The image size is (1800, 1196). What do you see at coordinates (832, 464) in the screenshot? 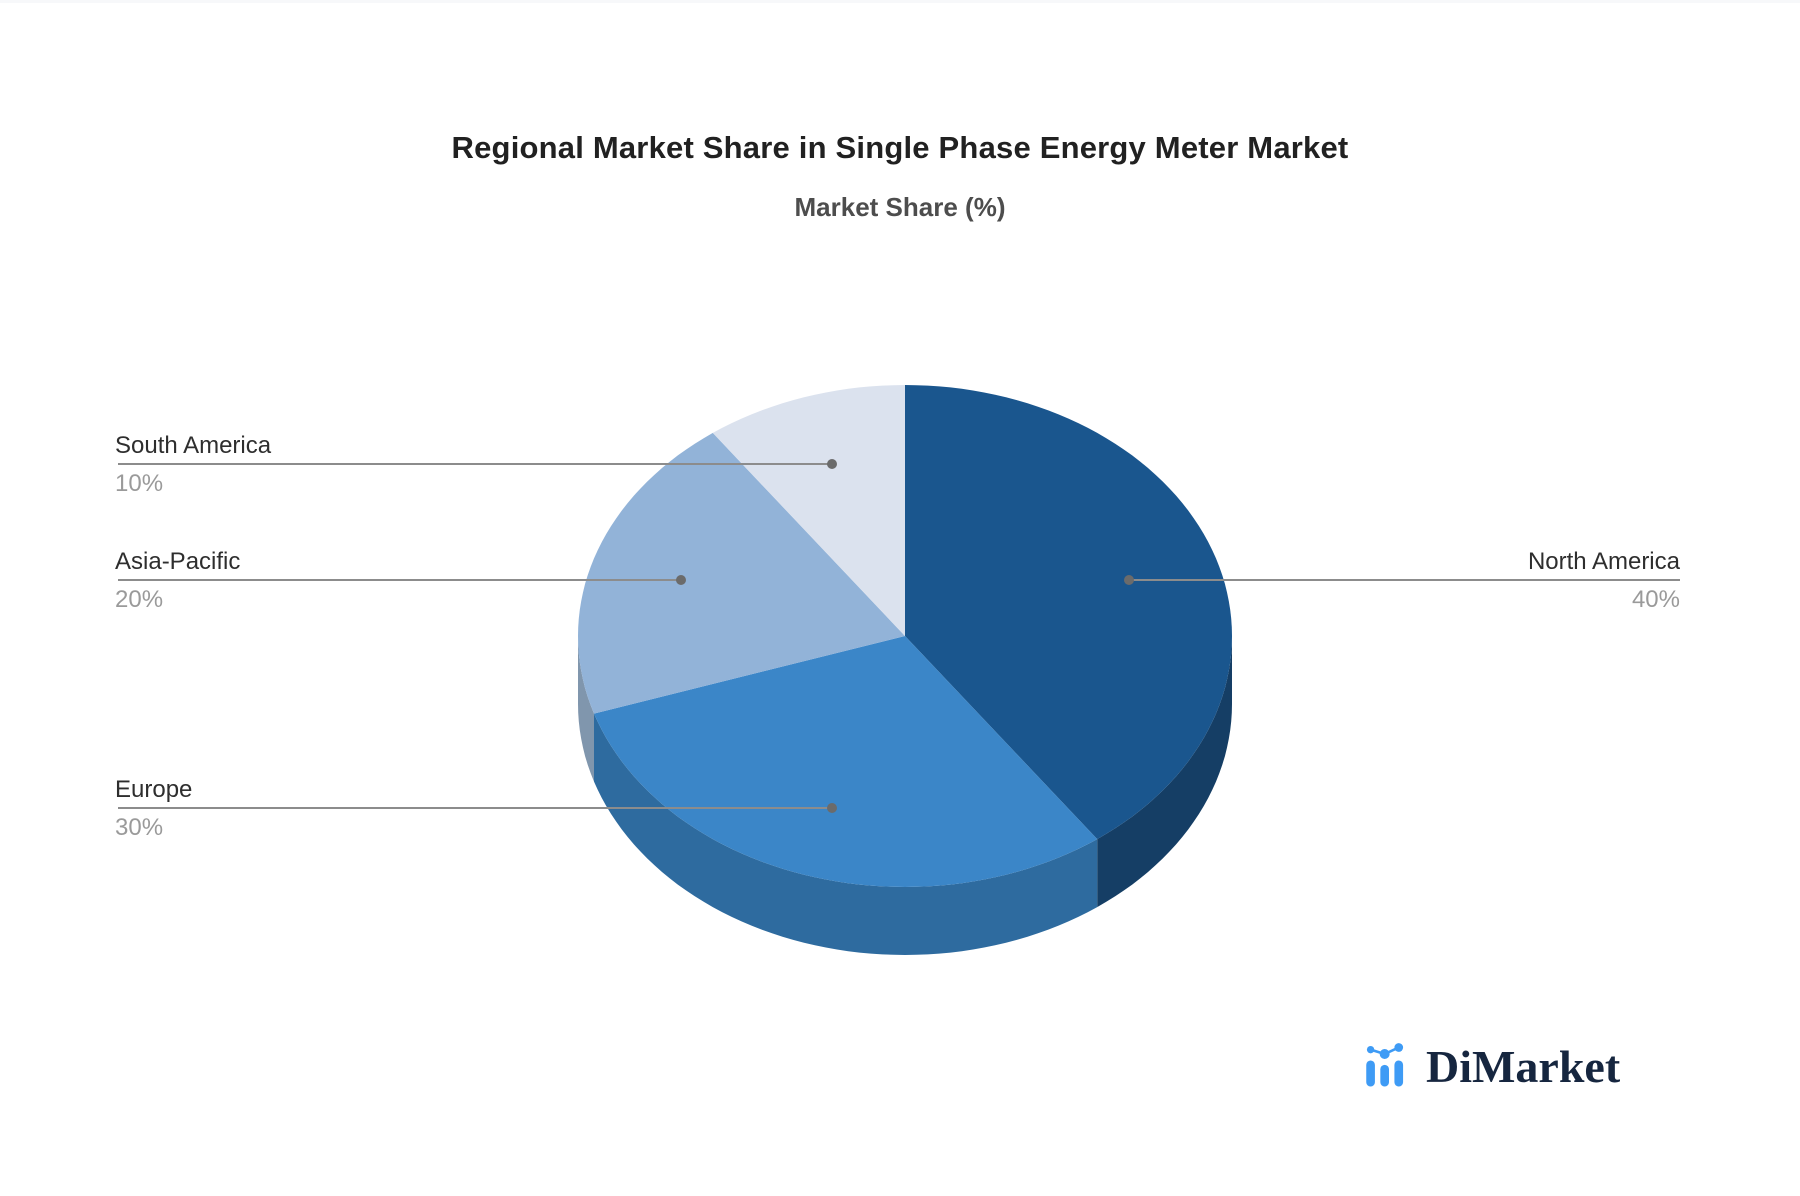
I see `leader-dot-south-america` at bounding box center [832, 464].